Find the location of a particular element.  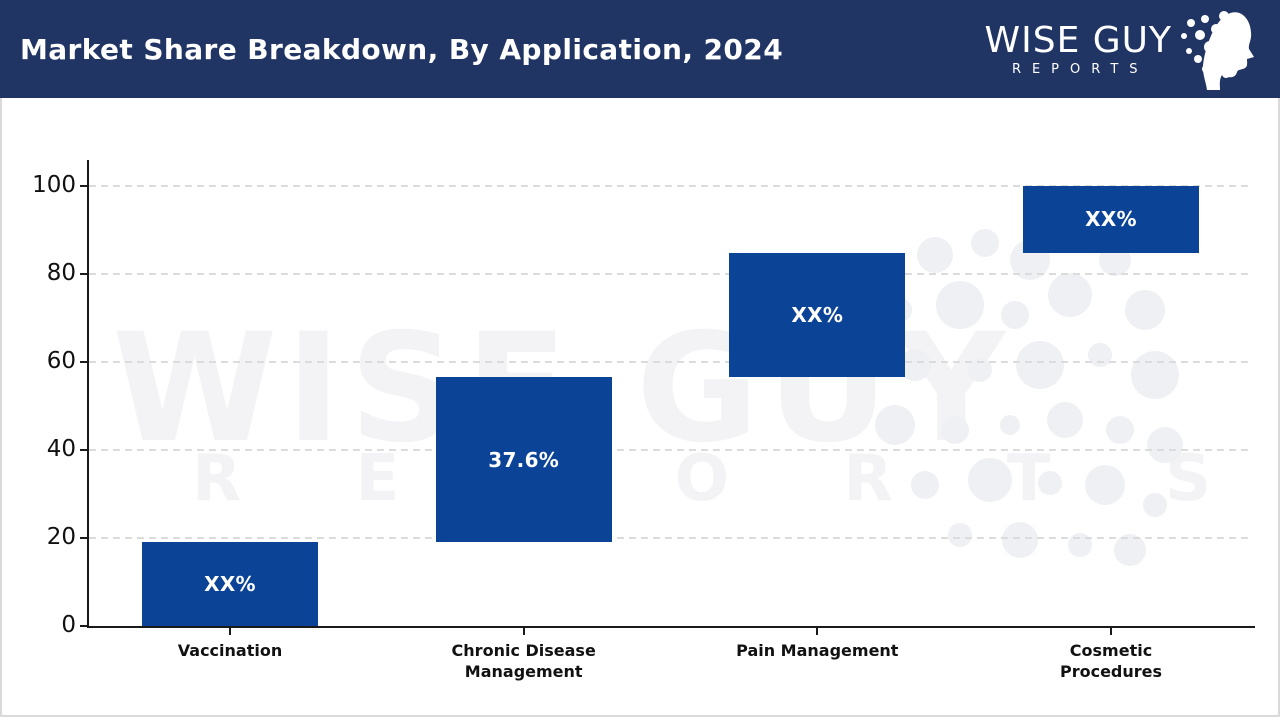

watermark-face-dots is located at coordinates (1029, 397).